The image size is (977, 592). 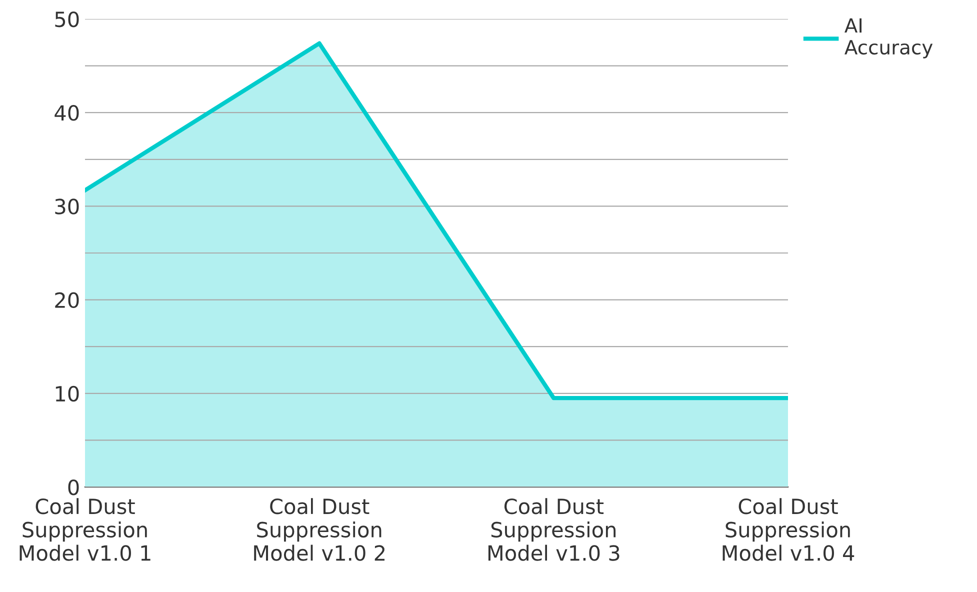 What do you see at coordinates (66, 113) in the screenshot?
I see `y-tick-label: 40` at bounding box center [66, 113].